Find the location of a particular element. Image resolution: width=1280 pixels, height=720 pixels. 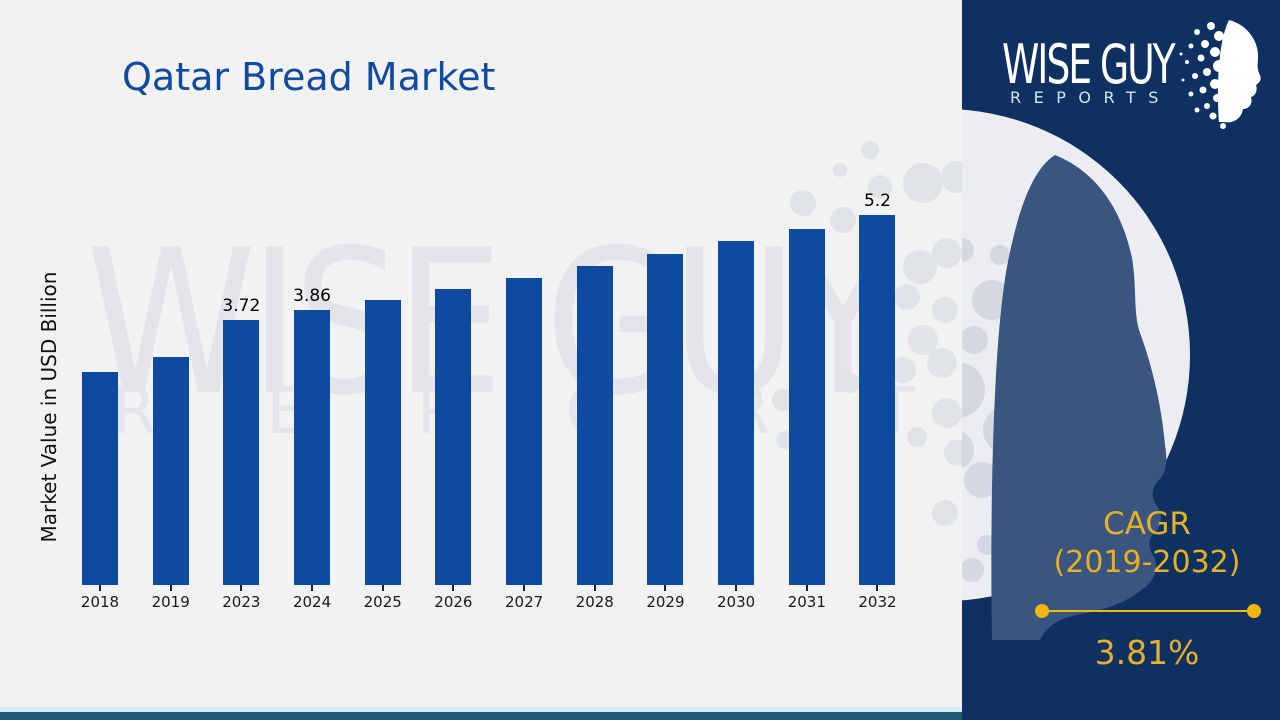

x-axis-label: 2019 is located at coordinates (170, 602).